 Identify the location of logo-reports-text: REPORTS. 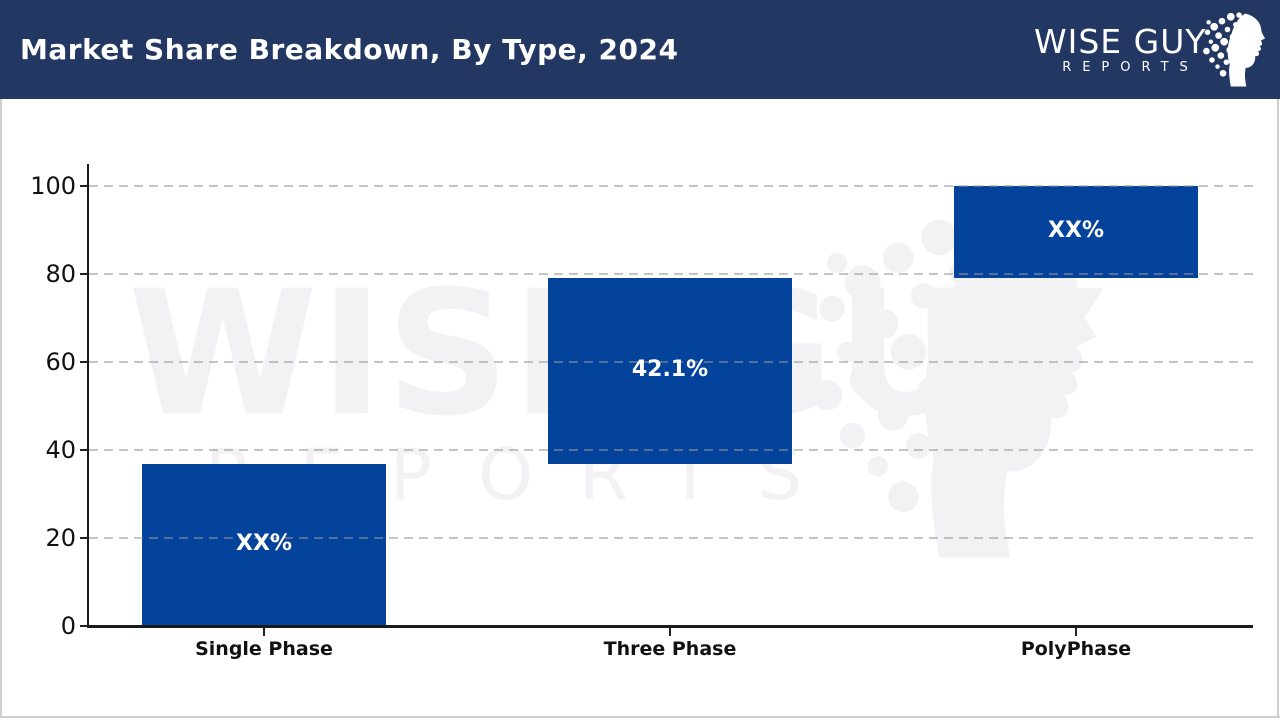
(1130, 67).